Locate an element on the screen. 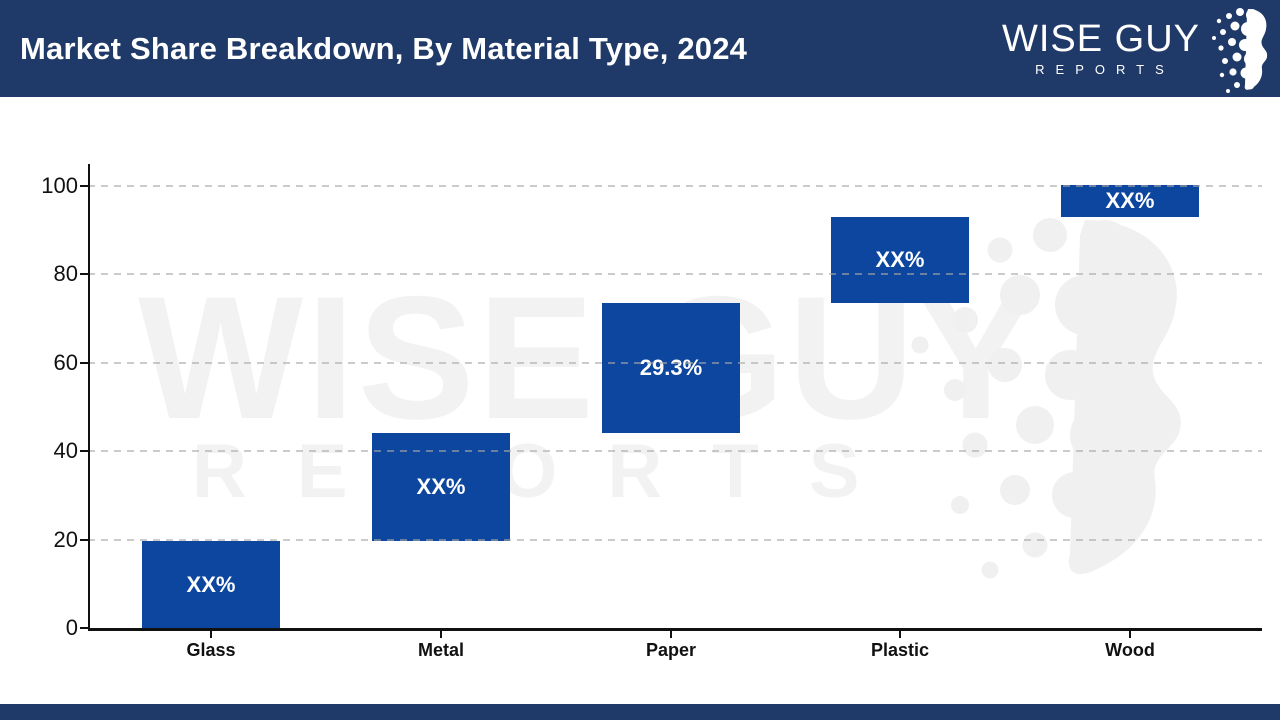 This screenshot has width=1280, height=720. x-tick-metal is located at coordinates (441, 634).